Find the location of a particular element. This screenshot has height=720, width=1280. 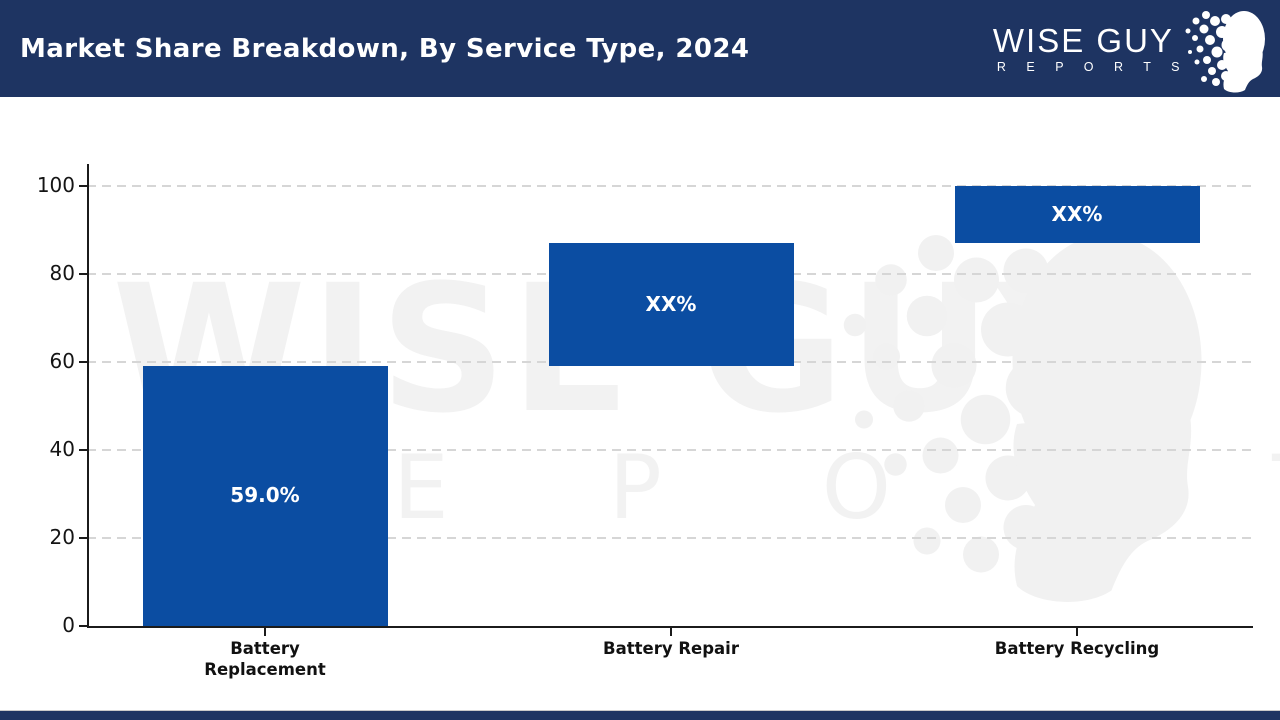

x-category-label: Battery Recycling is located at coordinates (1077, 648).